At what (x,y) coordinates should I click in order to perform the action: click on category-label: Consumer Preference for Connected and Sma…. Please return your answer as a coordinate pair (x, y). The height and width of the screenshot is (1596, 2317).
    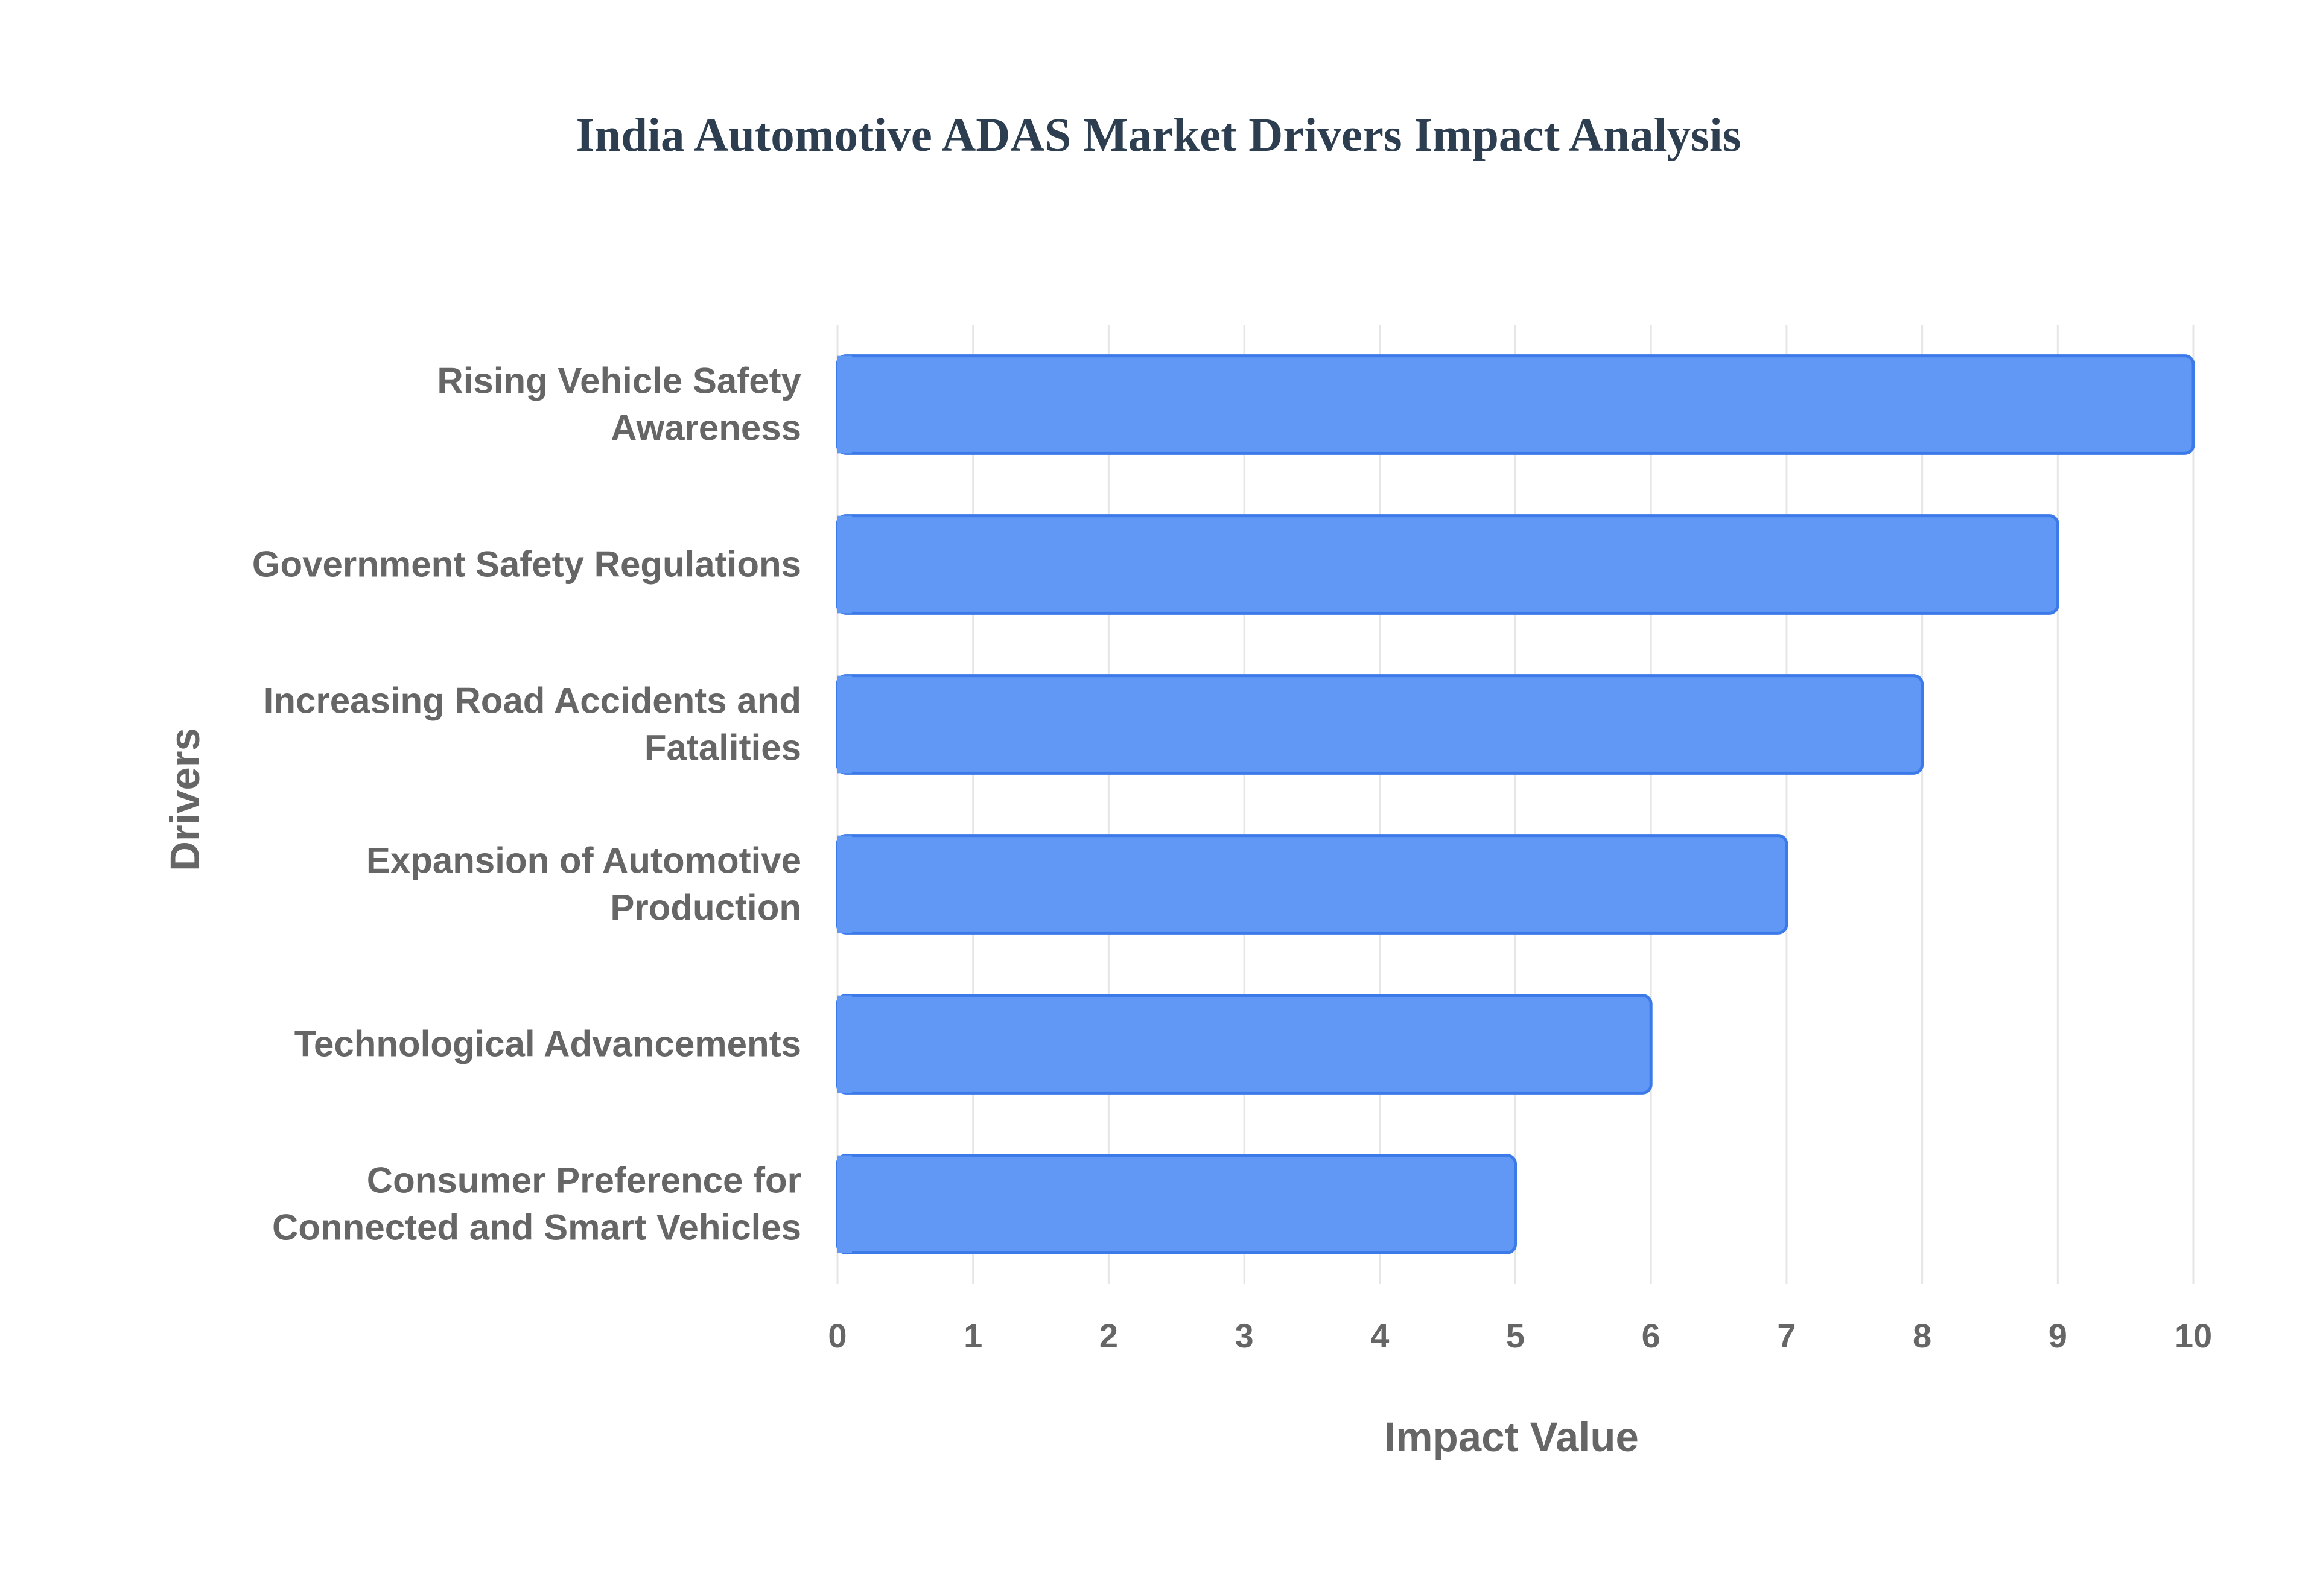
    Looking at the image, I should click on (536, 1204).